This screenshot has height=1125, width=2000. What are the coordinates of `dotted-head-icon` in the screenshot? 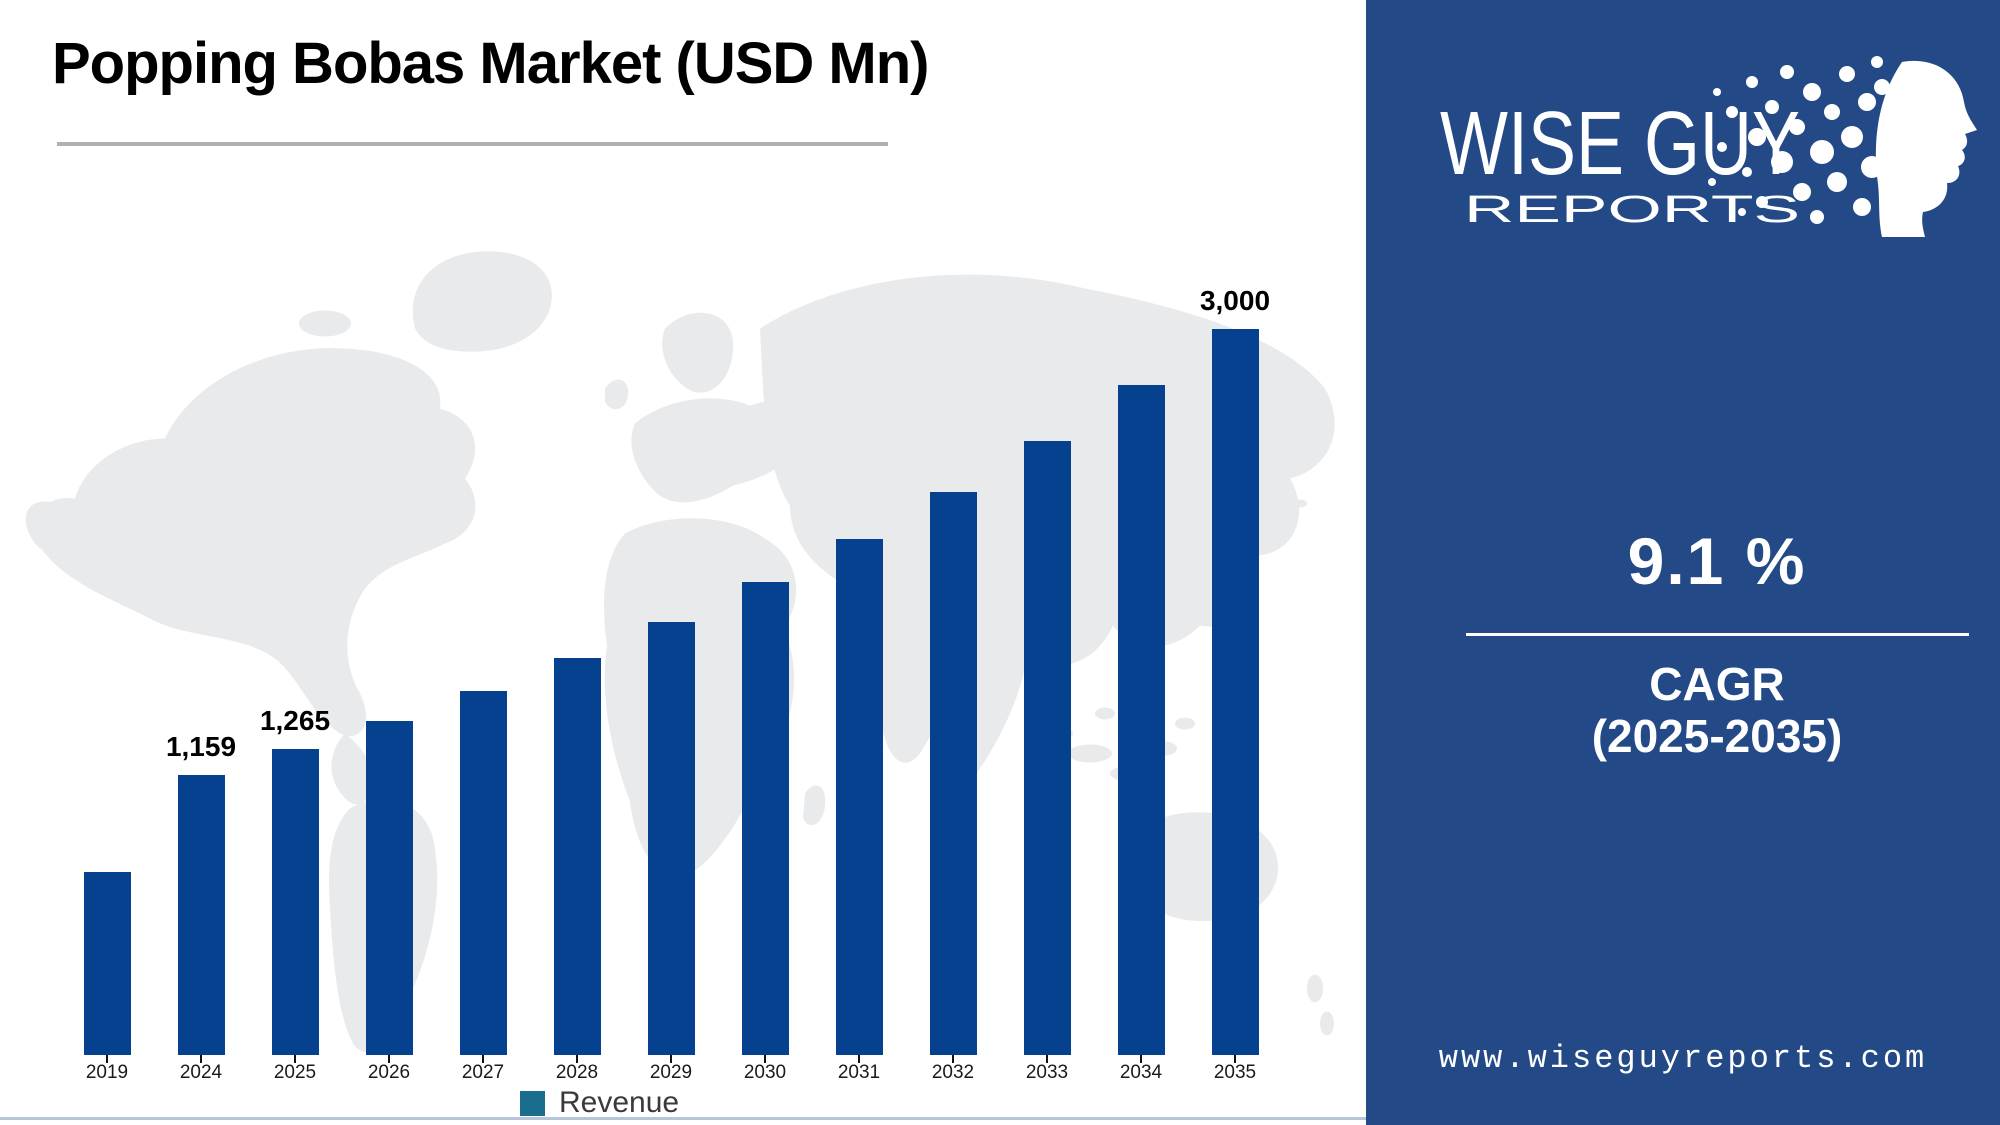 It's located at (1842, 146).